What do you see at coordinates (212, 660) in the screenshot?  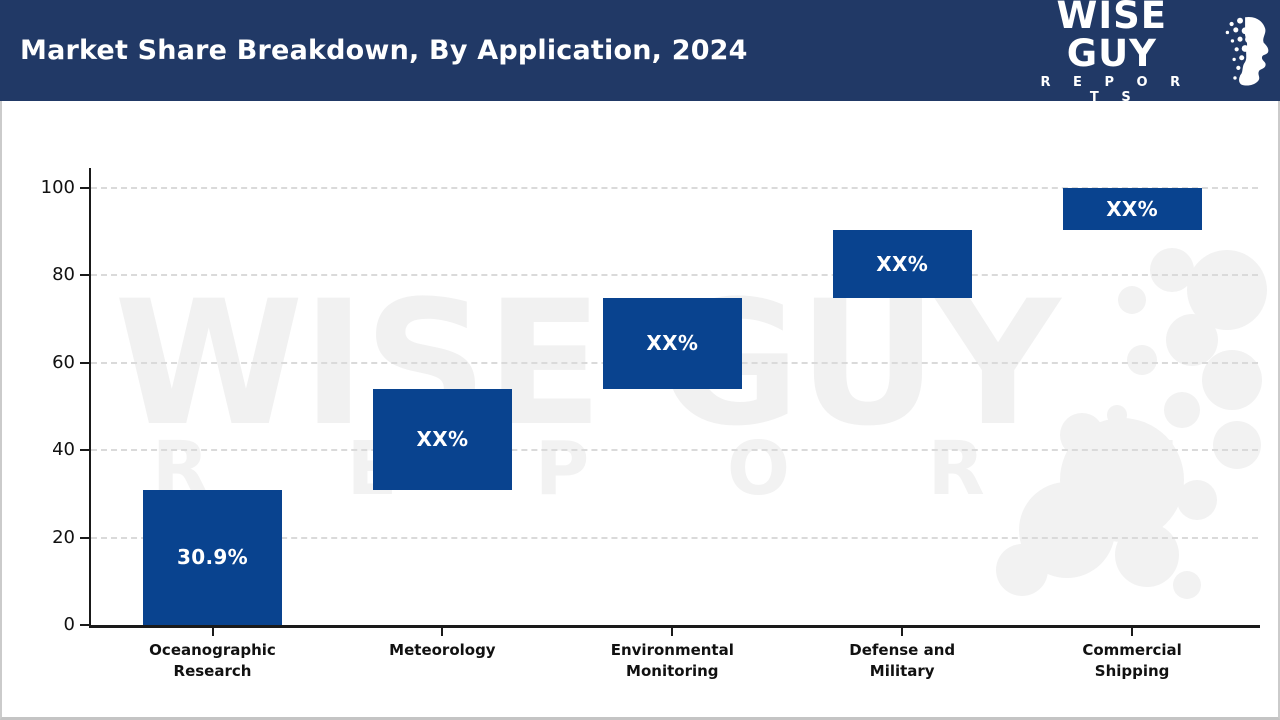 I see `x-category-label: Oceanographic Research` at bounding box center [212, 660].